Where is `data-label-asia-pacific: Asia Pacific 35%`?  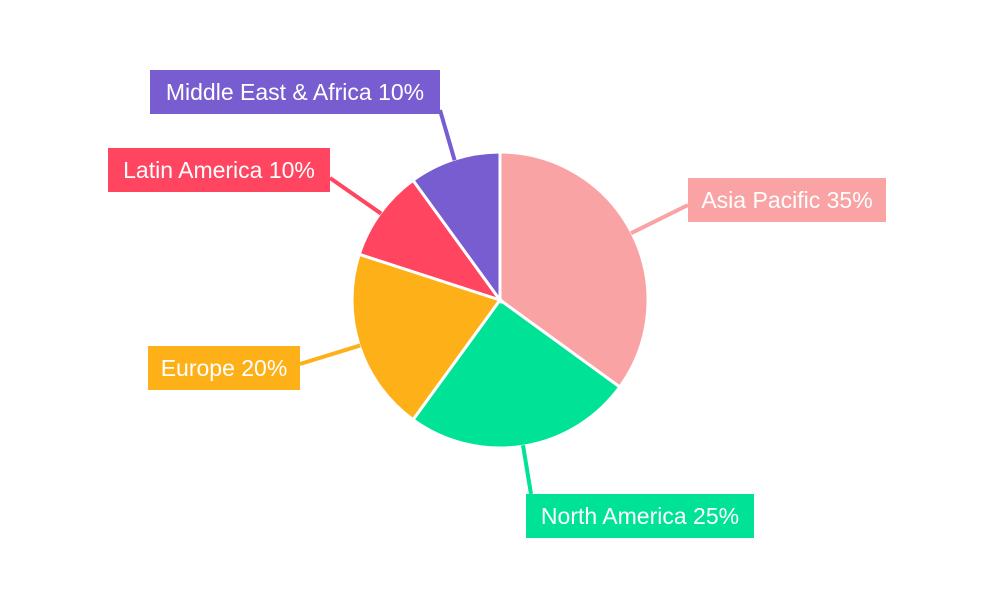 data-label-asia-pacific: Asia Pacific 35% is located at coordinates (786, 200).